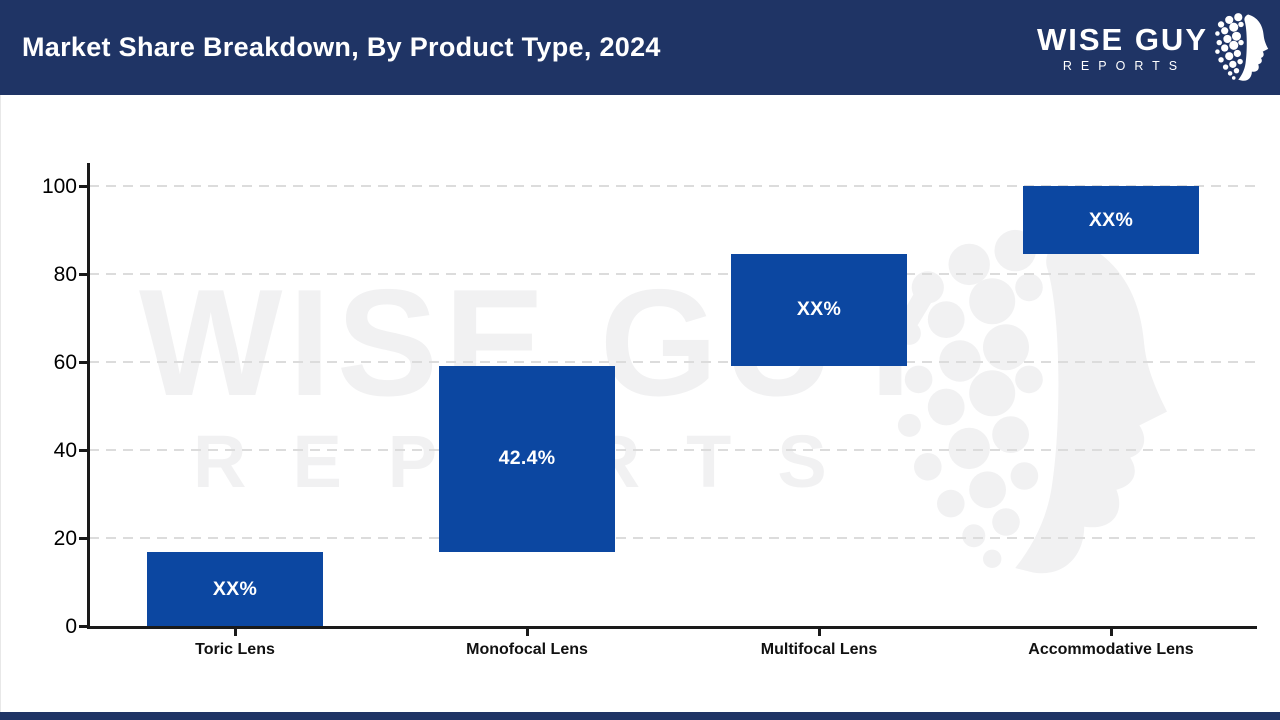 The image size is (1280, 720). Describe the element at coordinates (1032, 401) in the screenshot. I see `watermark-head-icon` at that location.